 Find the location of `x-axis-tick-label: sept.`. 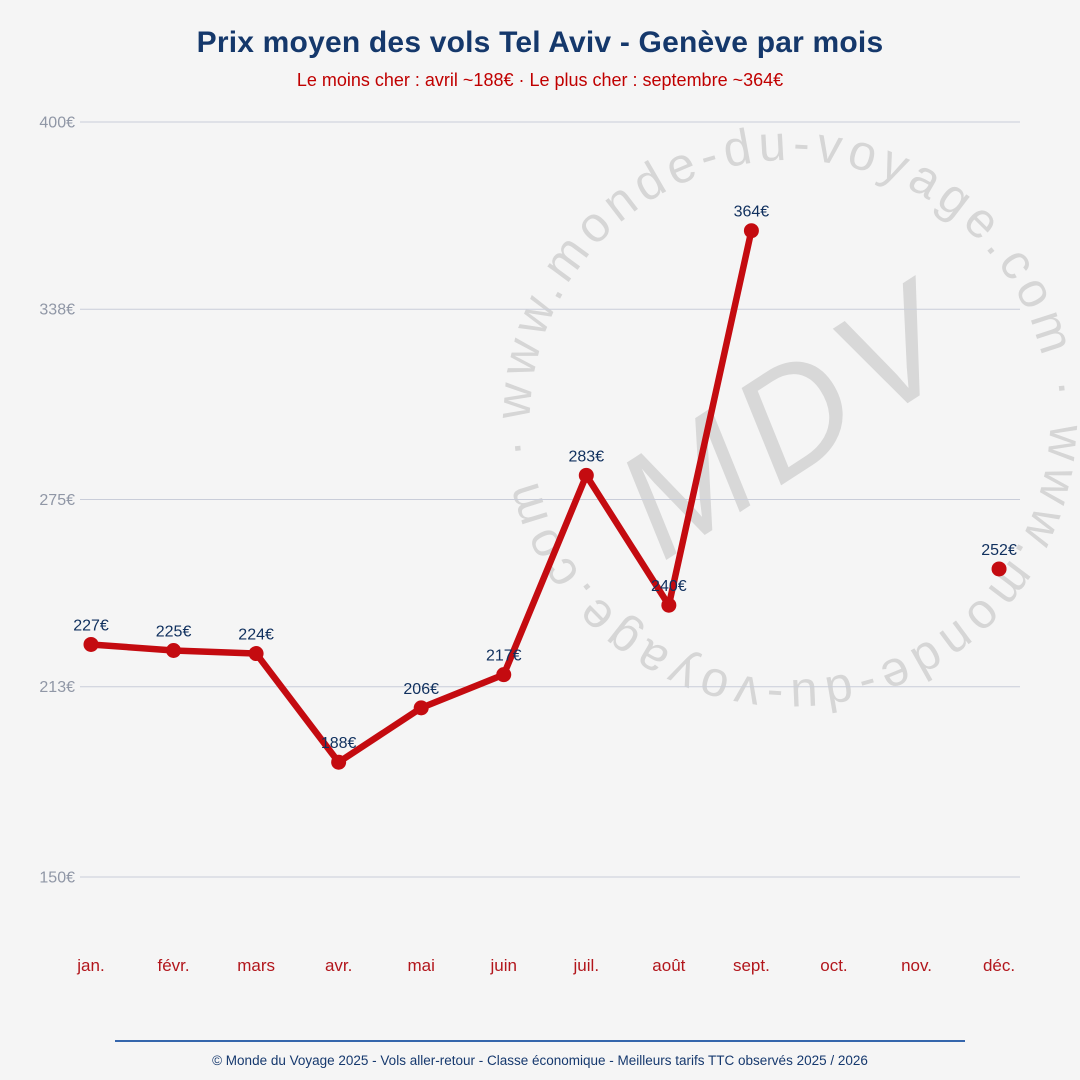

x-axis-tick-label: sept. is located at coordinates (751, 965).